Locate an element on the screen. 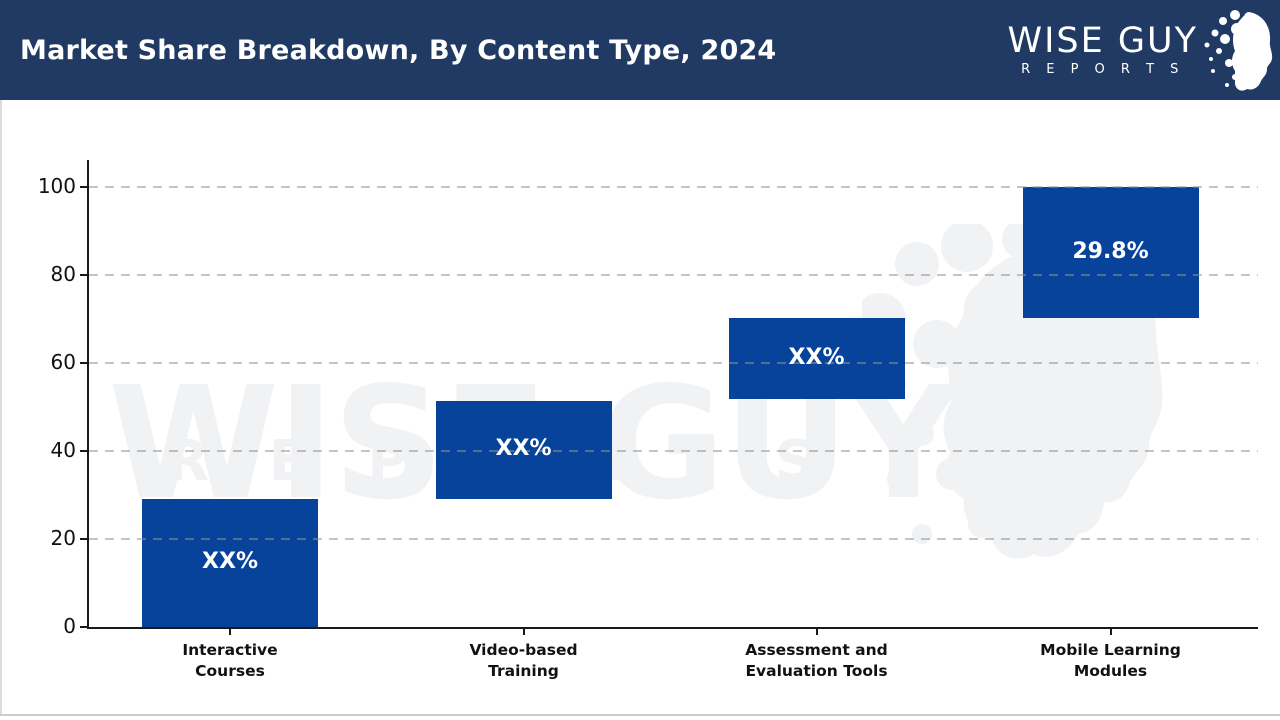 Image resolution: width=1280 pixels, height=720 pixels. y-axis-line is located at coordinates (88, 394).